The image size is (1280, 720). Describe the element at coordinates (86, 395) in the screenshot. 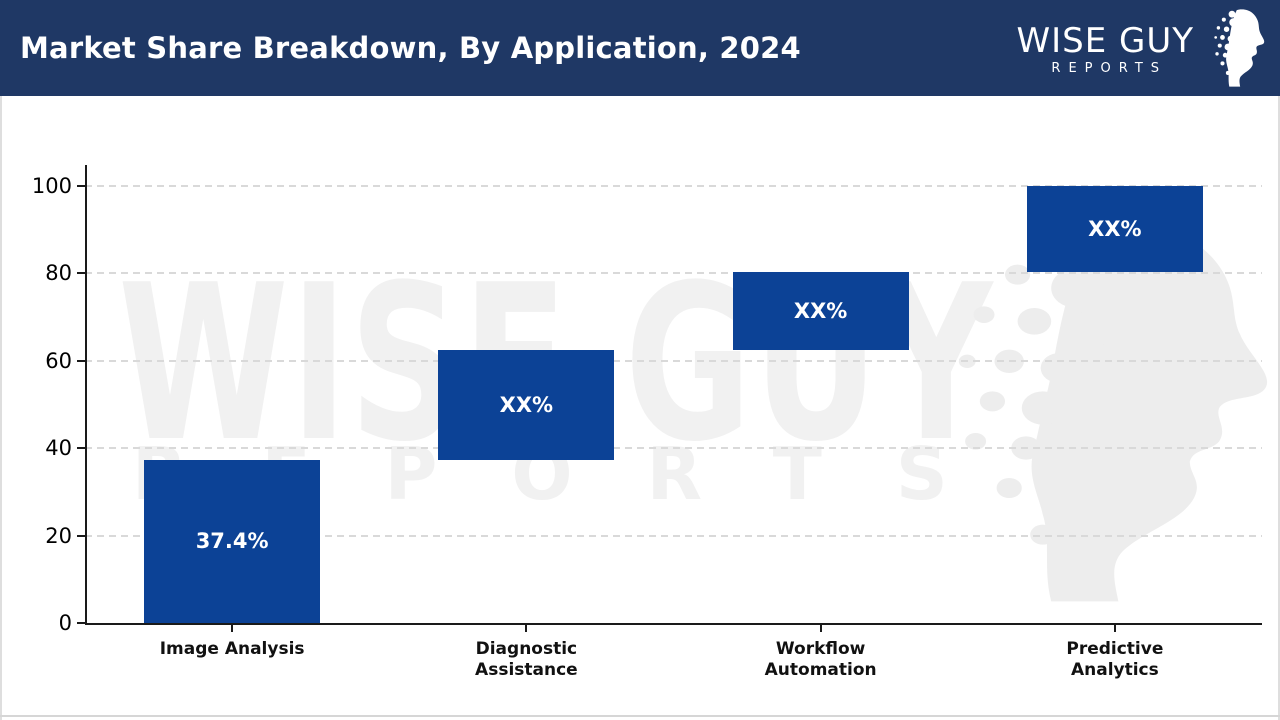

I see `y-axis-line` at that location.